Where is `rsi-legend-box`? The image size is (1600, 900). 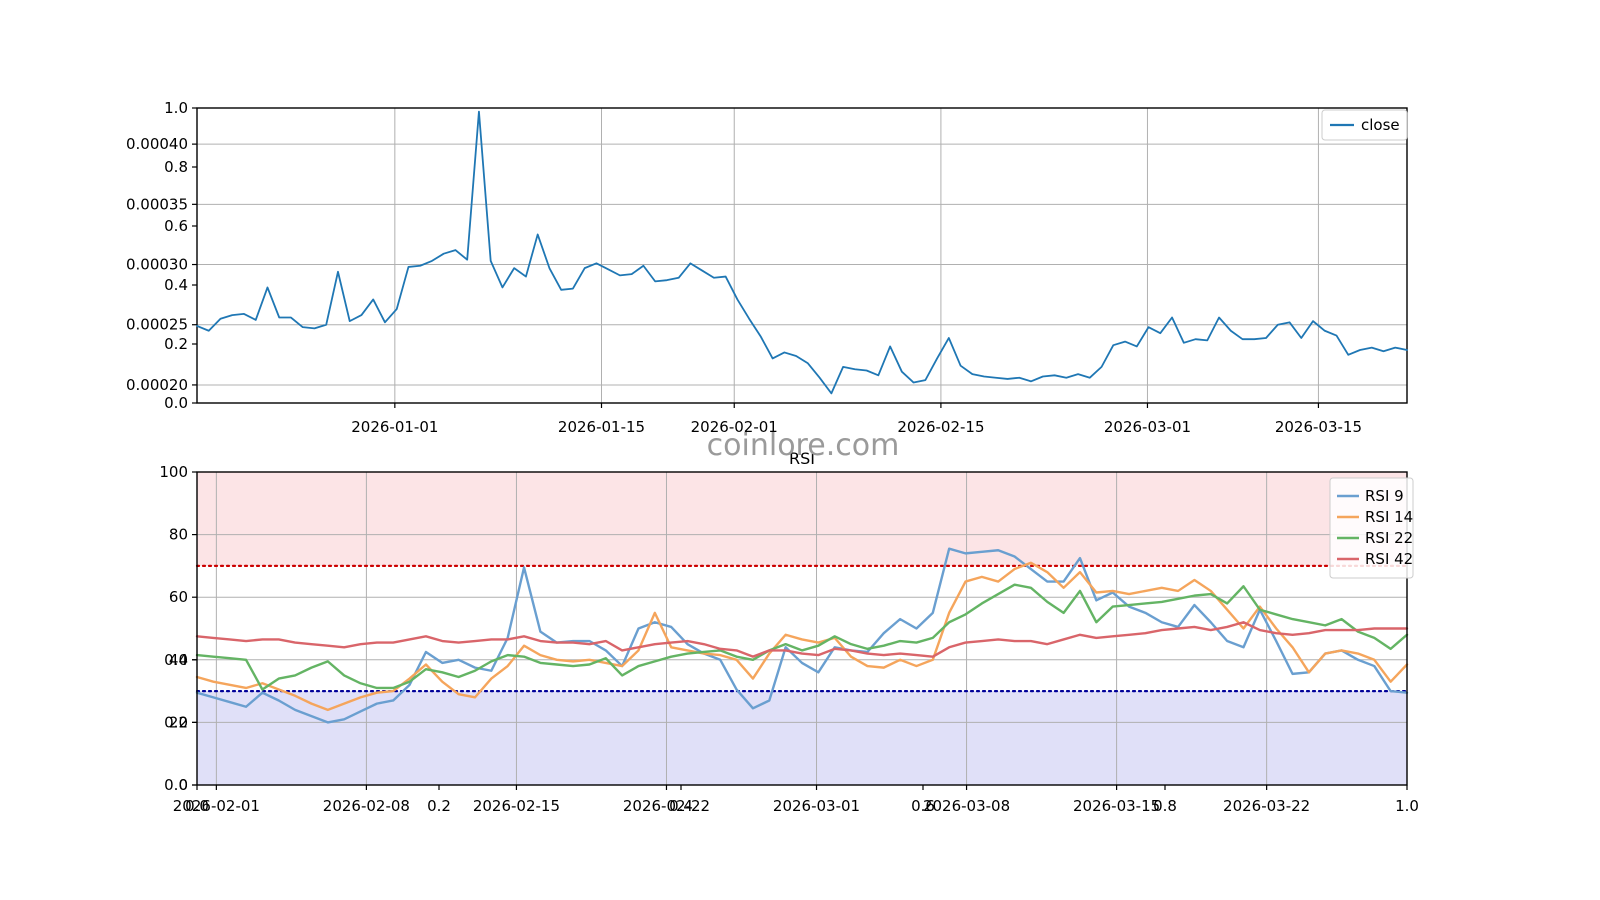
rsi-legend-box is located at coordinates (1371, 528).